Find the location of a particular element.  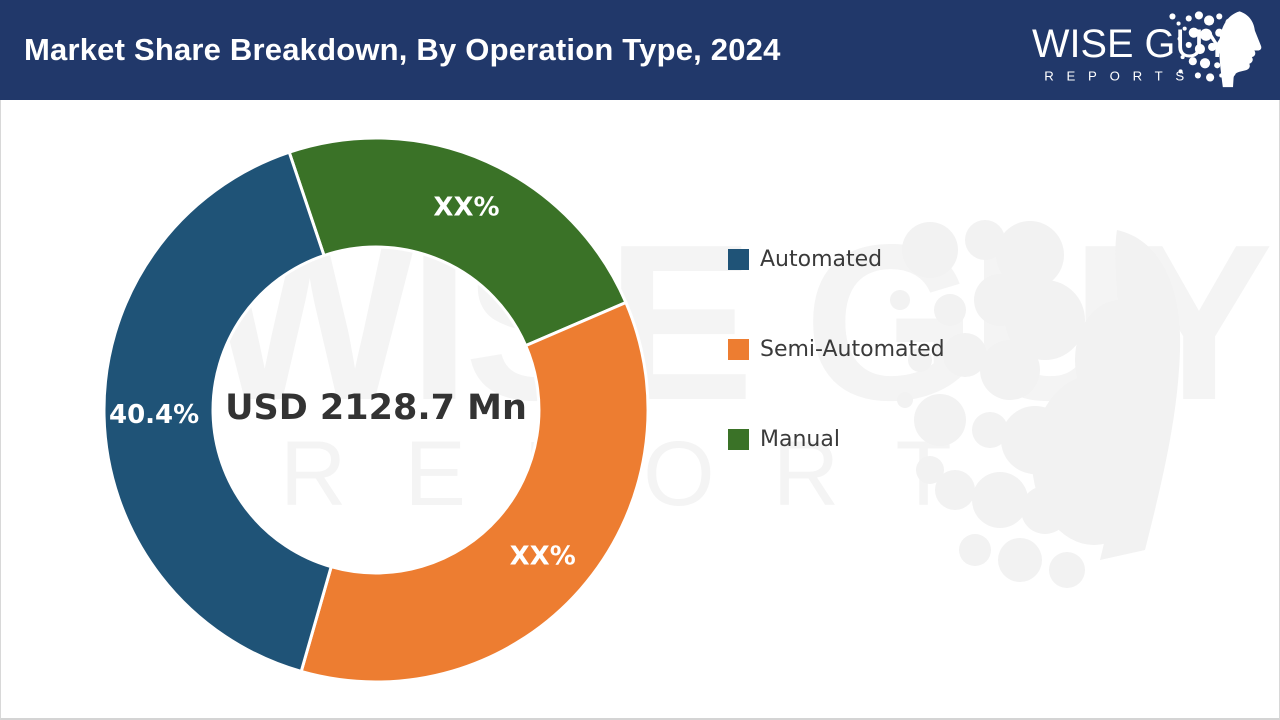

legend-label: Manual is located at coordinates (800, 439).